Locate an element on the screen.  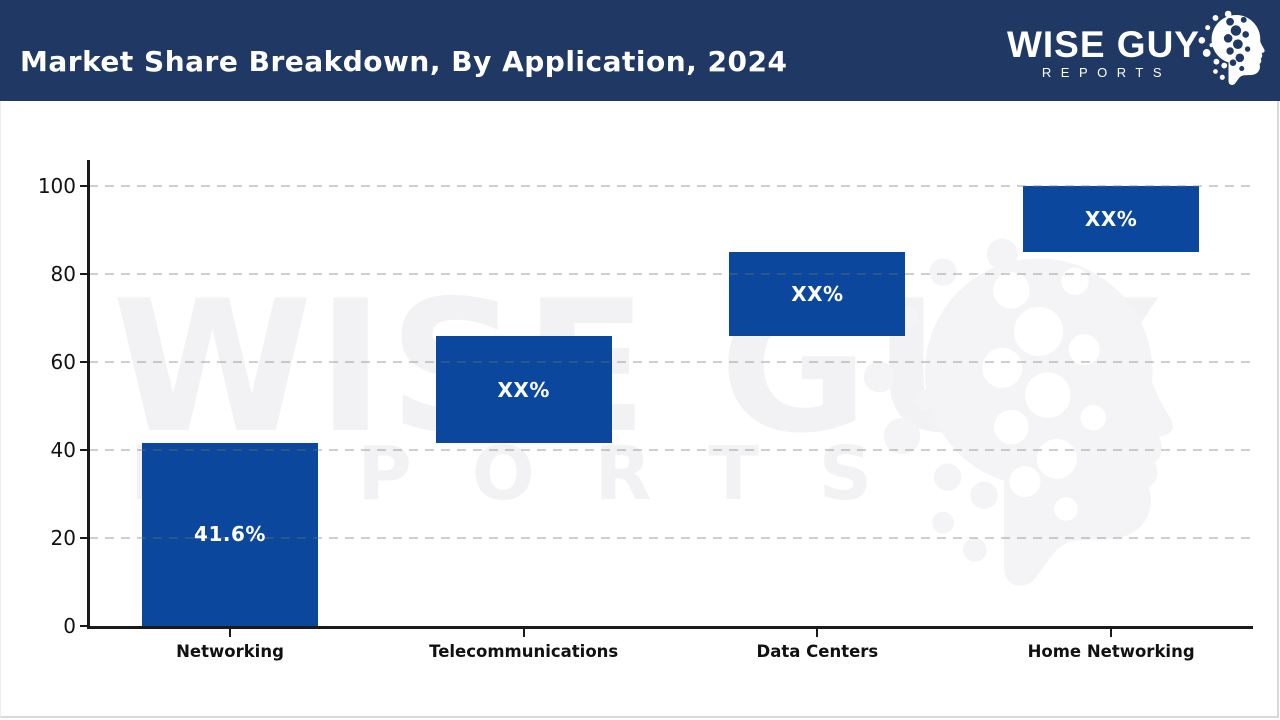
y-tick-label-40: 40 is located at coordinates (63, 450).